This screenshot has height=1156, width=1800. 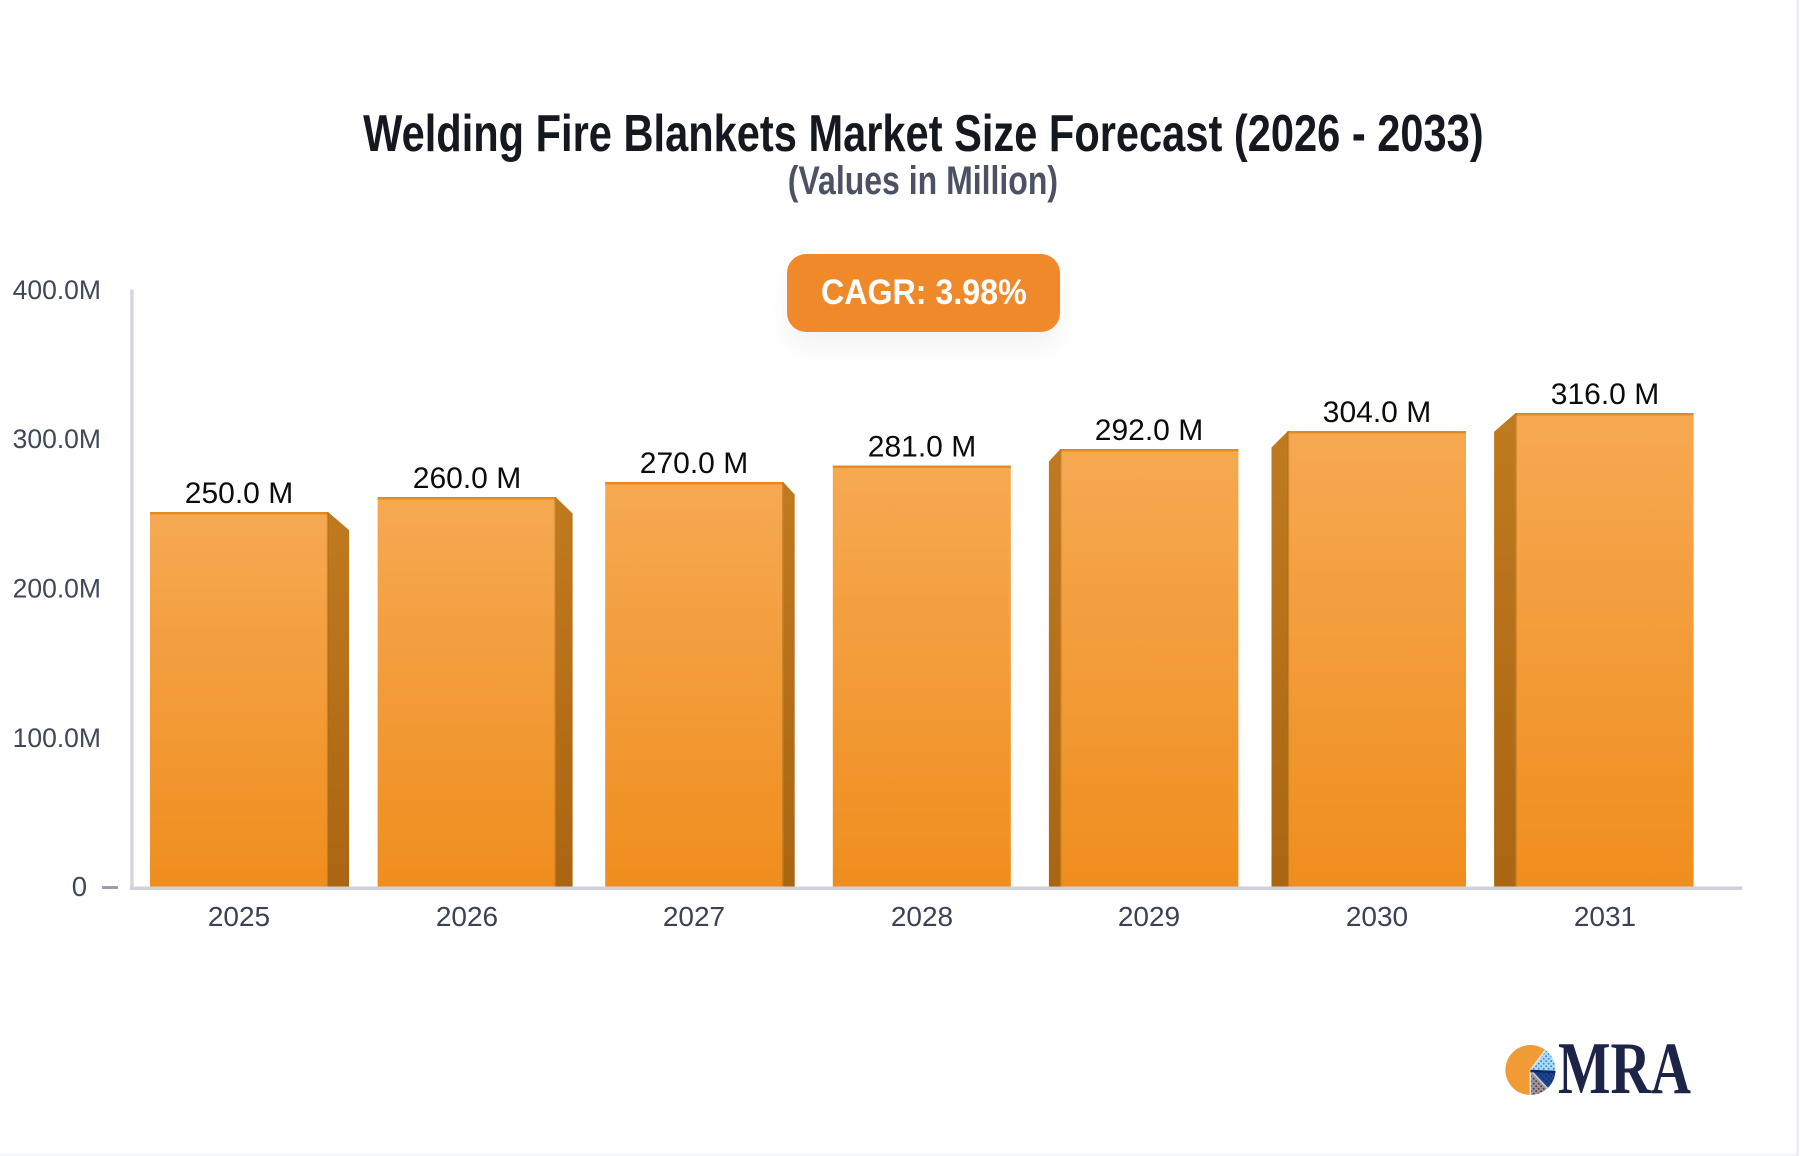 What do you see at coordinates (1624, 1069) in the screenshot?
I see `svg-text: MRA` at bounding box center [1624, 1069].